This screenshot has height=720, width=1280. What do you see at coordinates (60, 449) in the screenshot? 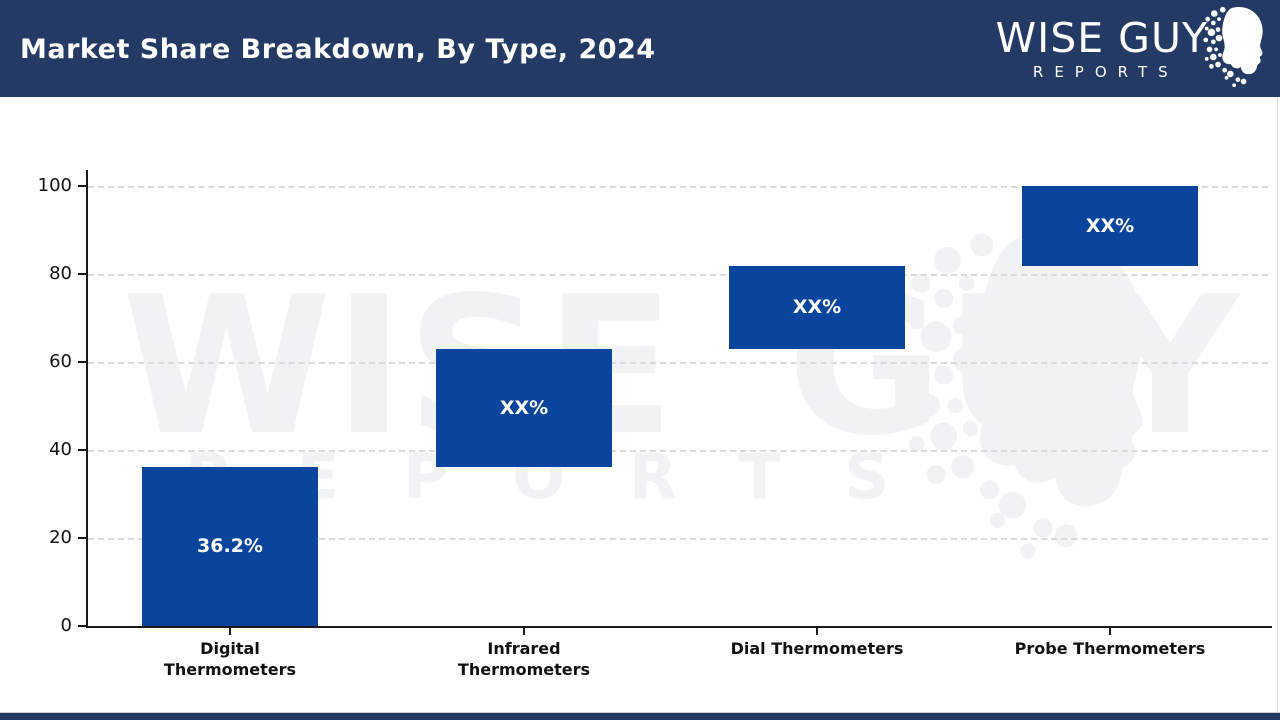
I see `y-tick-label: 40` at bounding box center [60, 449].